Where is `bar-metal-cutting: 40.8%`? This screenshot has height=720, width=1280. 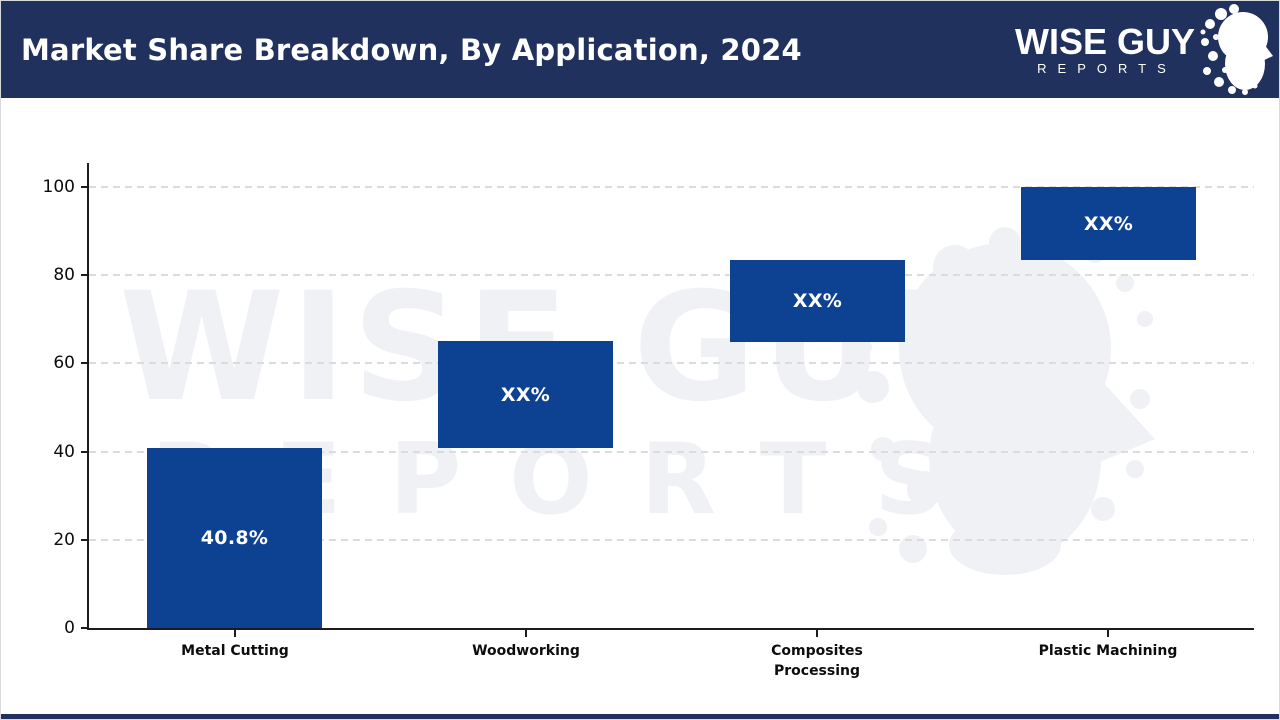
bar-metal-cutting: 40.8% is located at coordinates (234, 538).